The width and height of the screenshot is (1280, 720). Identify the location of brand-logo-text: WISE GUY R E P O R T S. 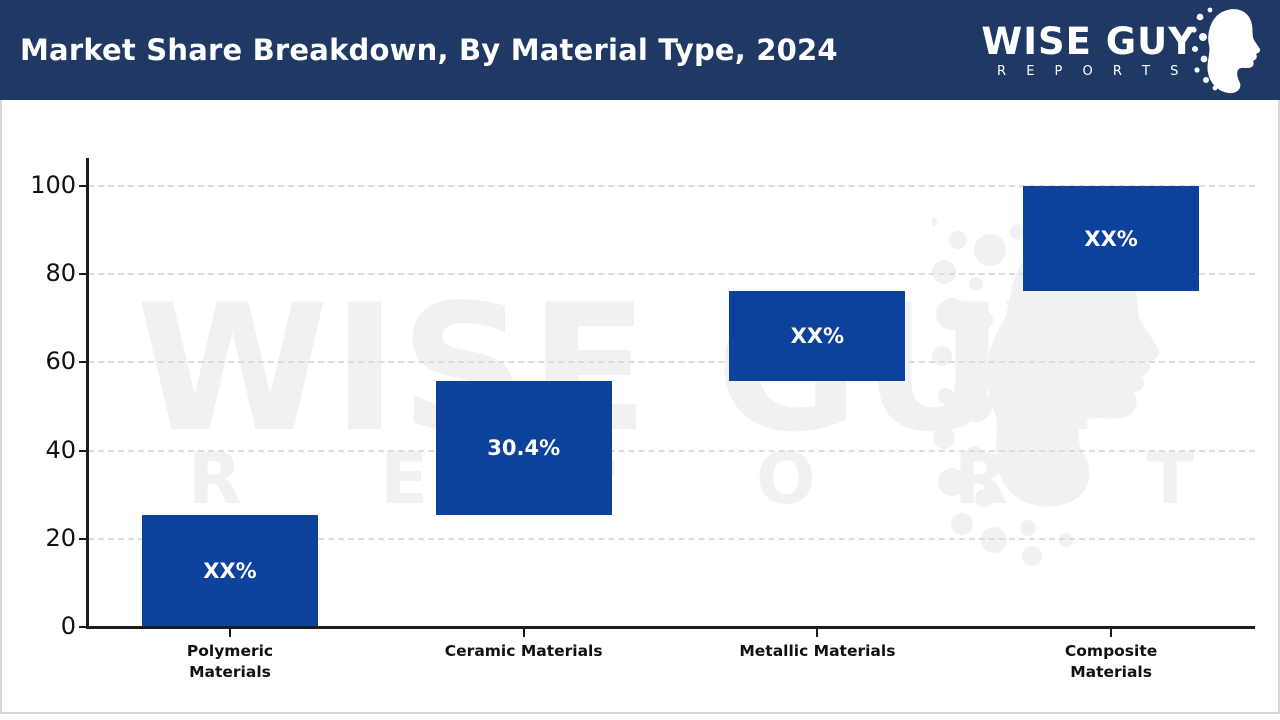
(1088, 50).